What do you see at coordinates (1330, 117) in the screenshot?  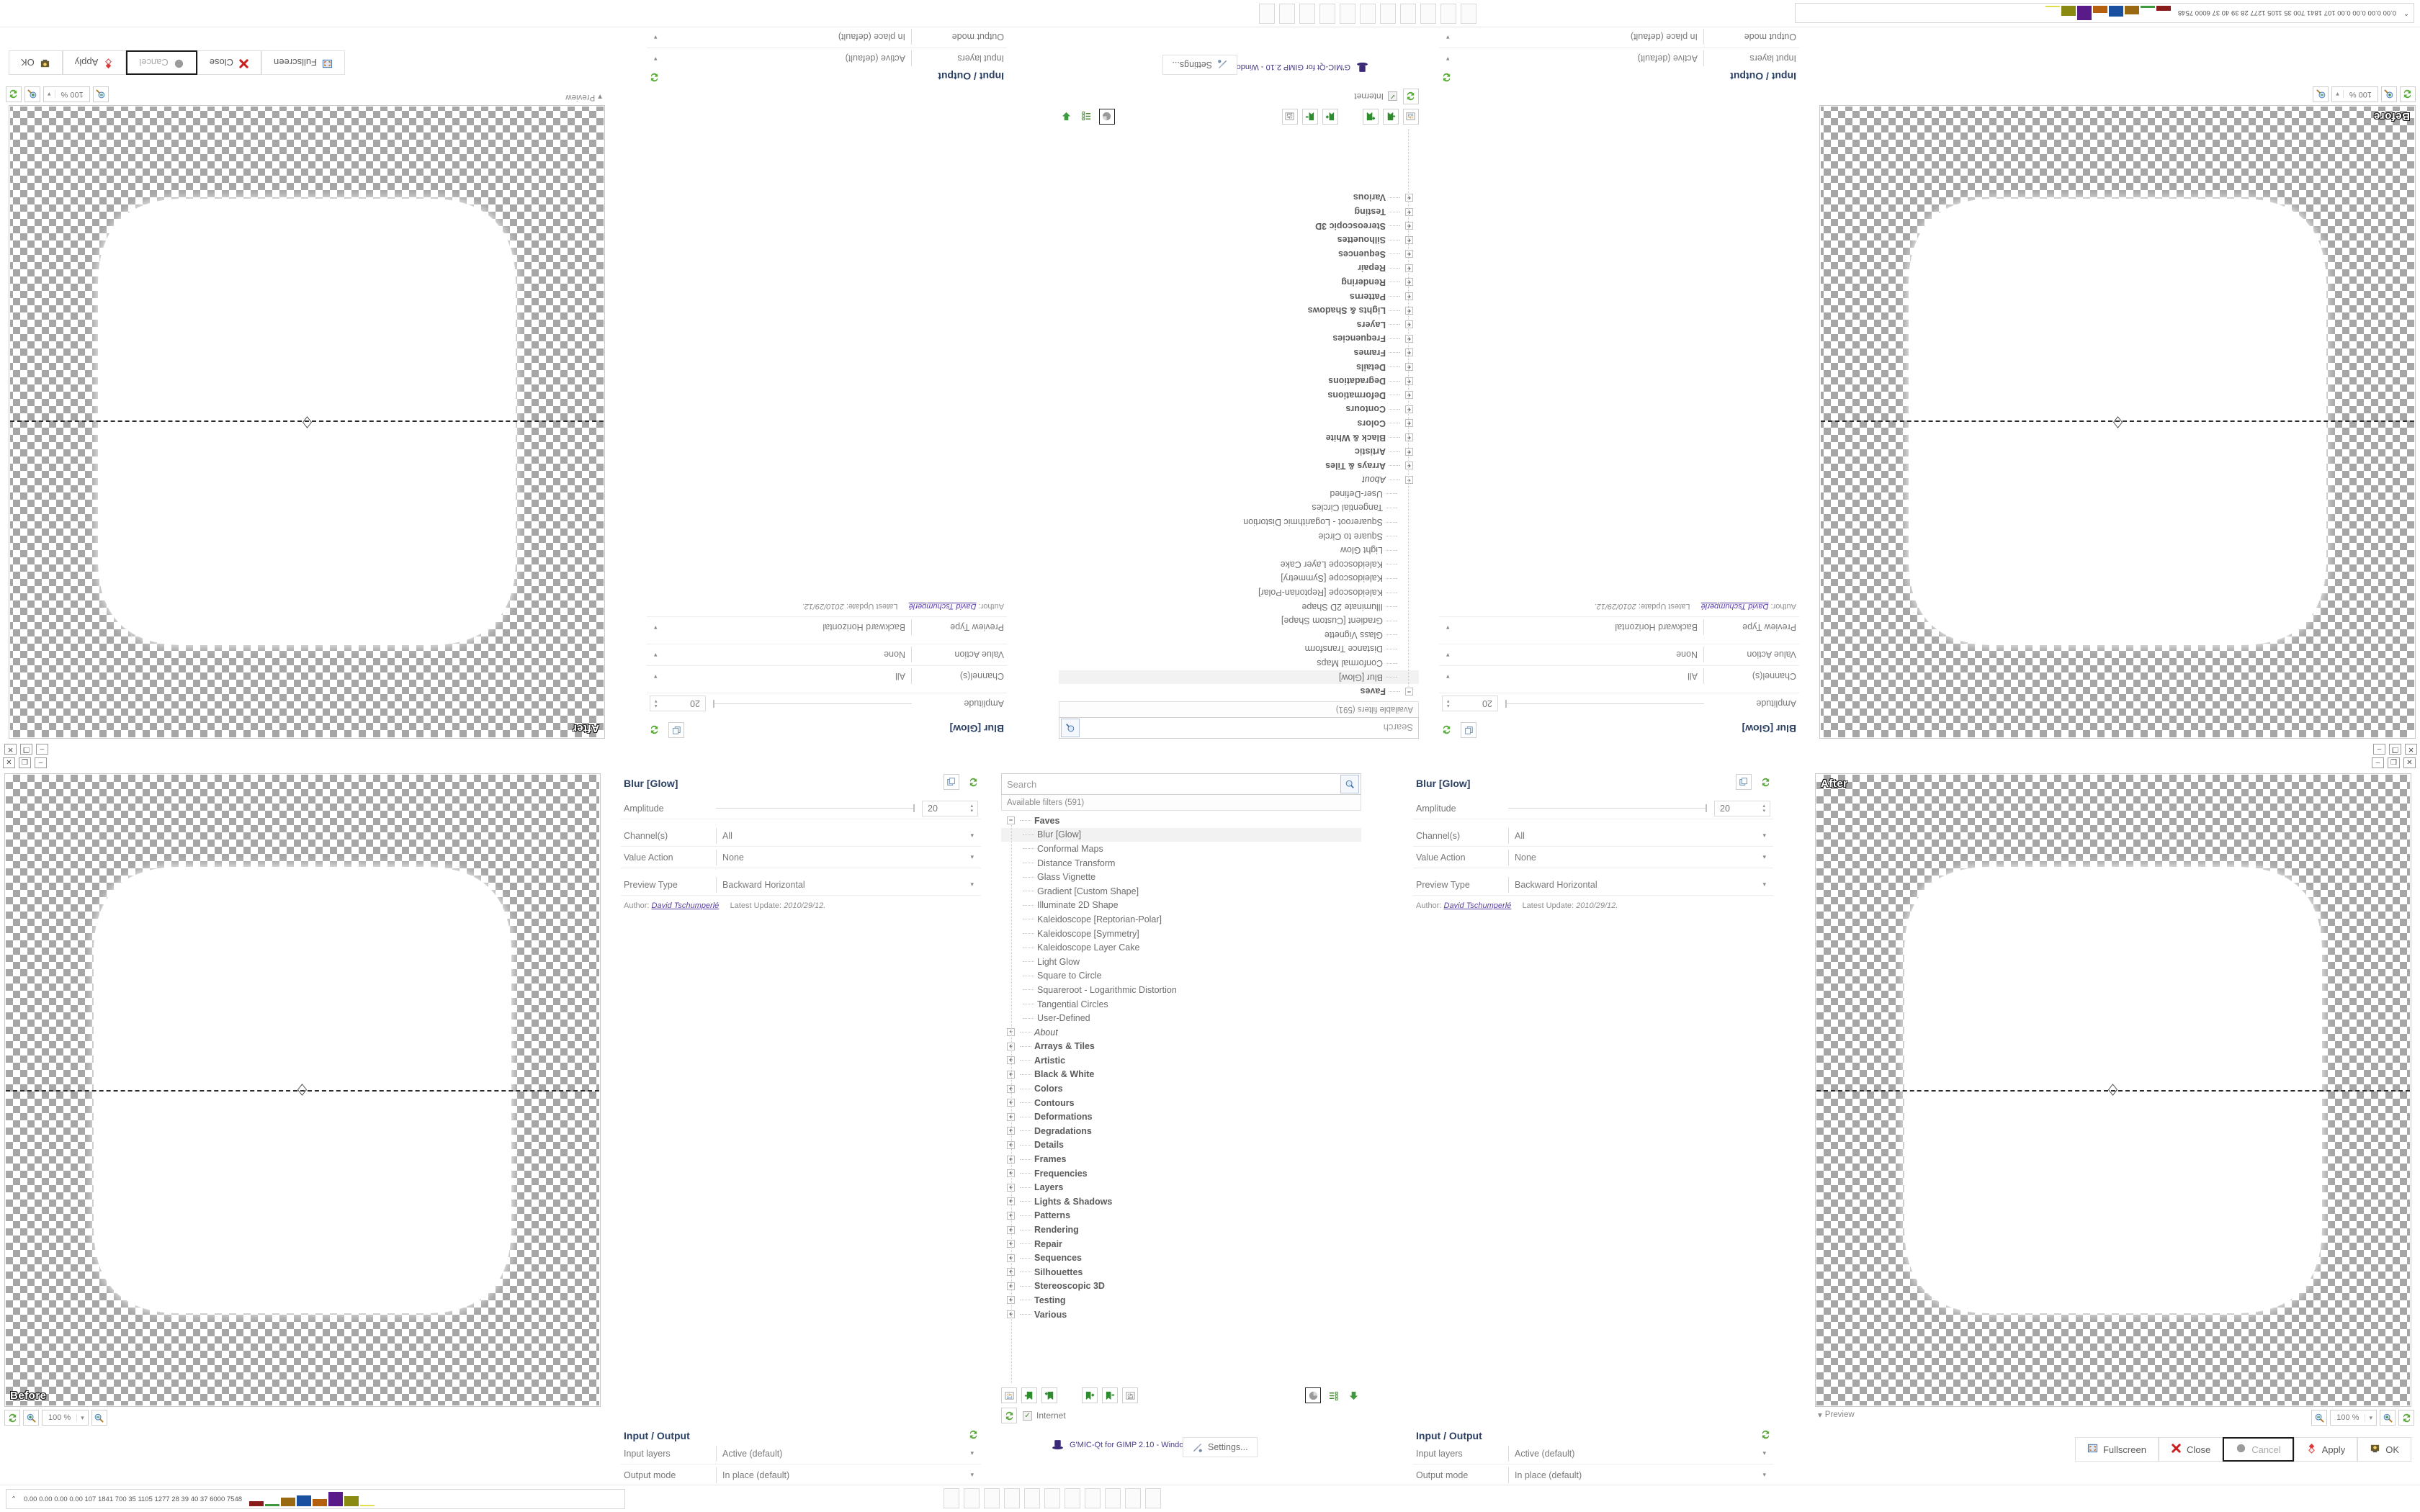 I see `rename-fave-icon` at bounding box center [1330, 117].